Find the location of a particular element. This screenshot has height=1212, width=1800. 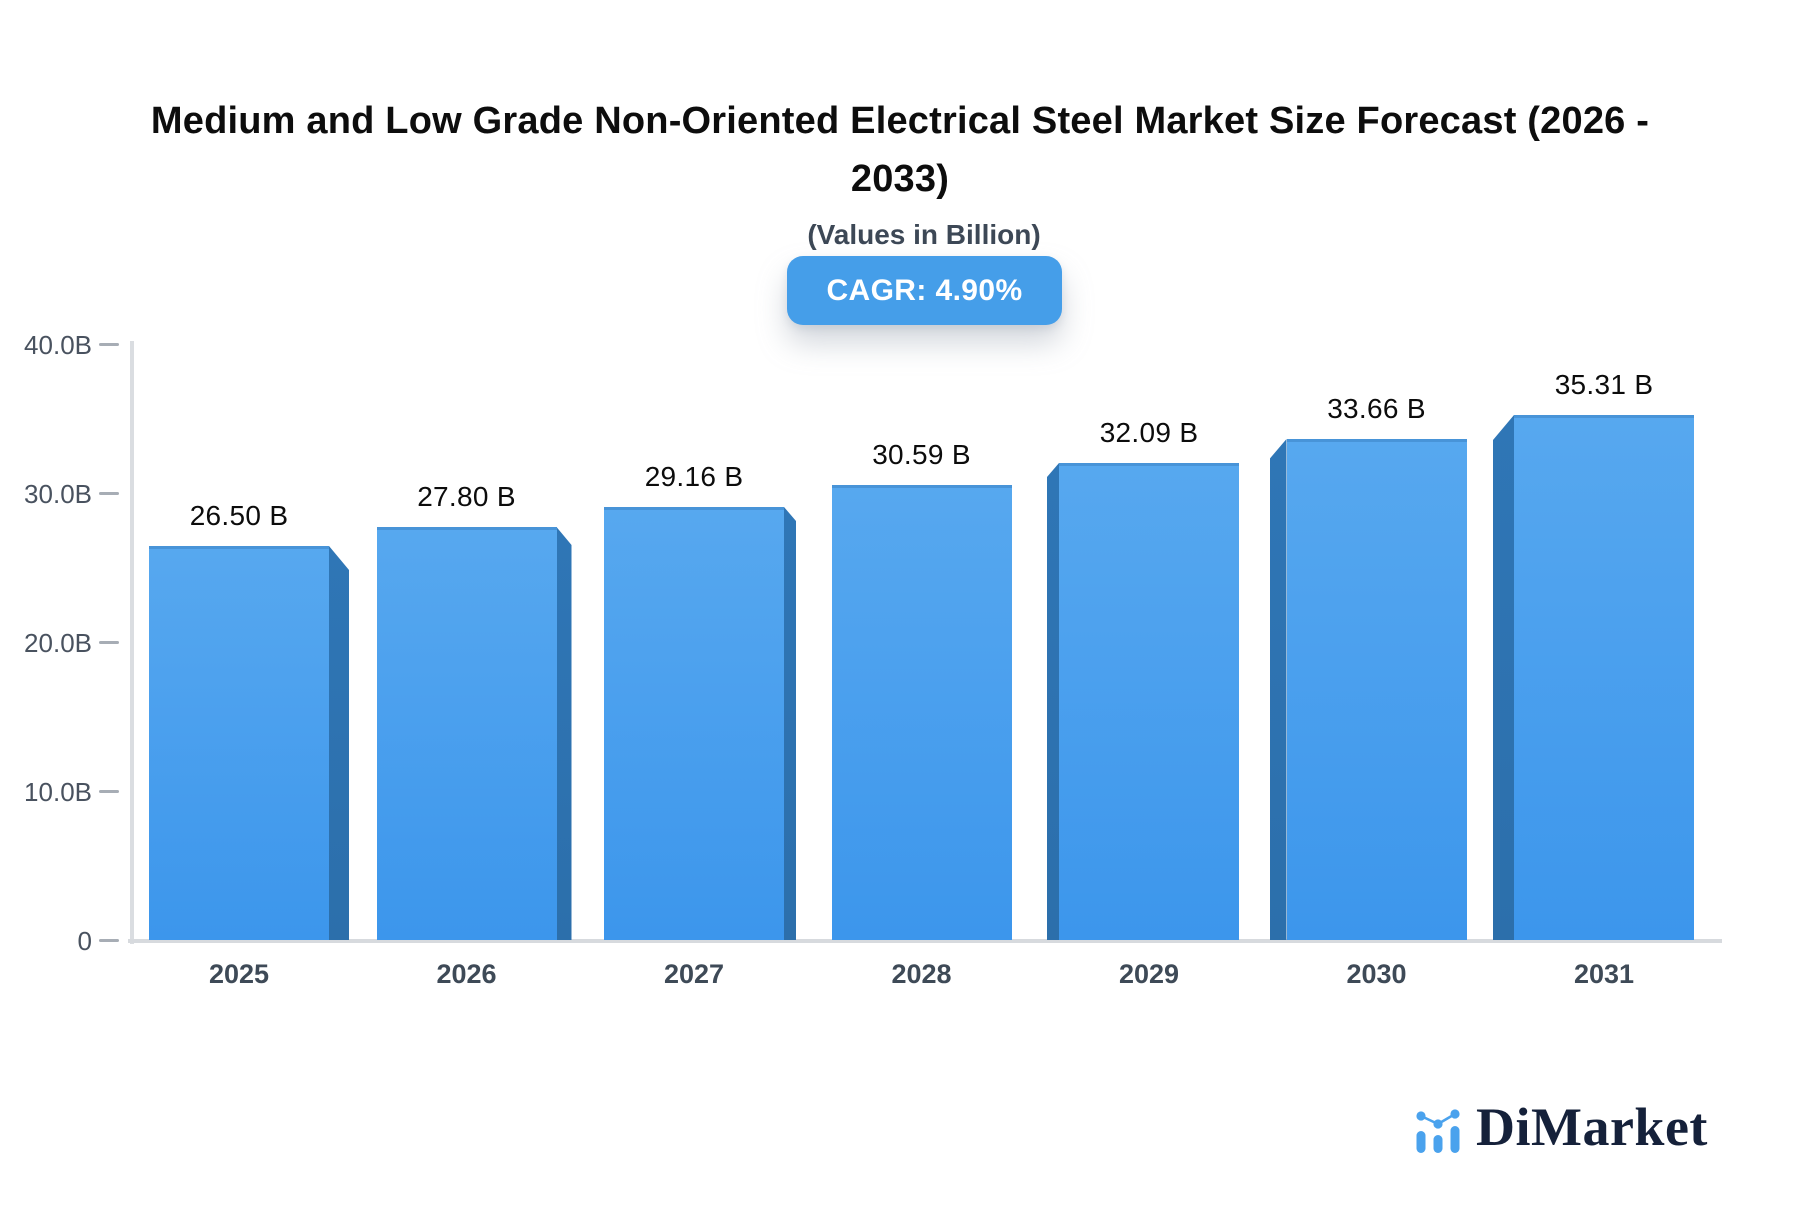

x-axis-label: 2026 is located at coordinates (466, 974).